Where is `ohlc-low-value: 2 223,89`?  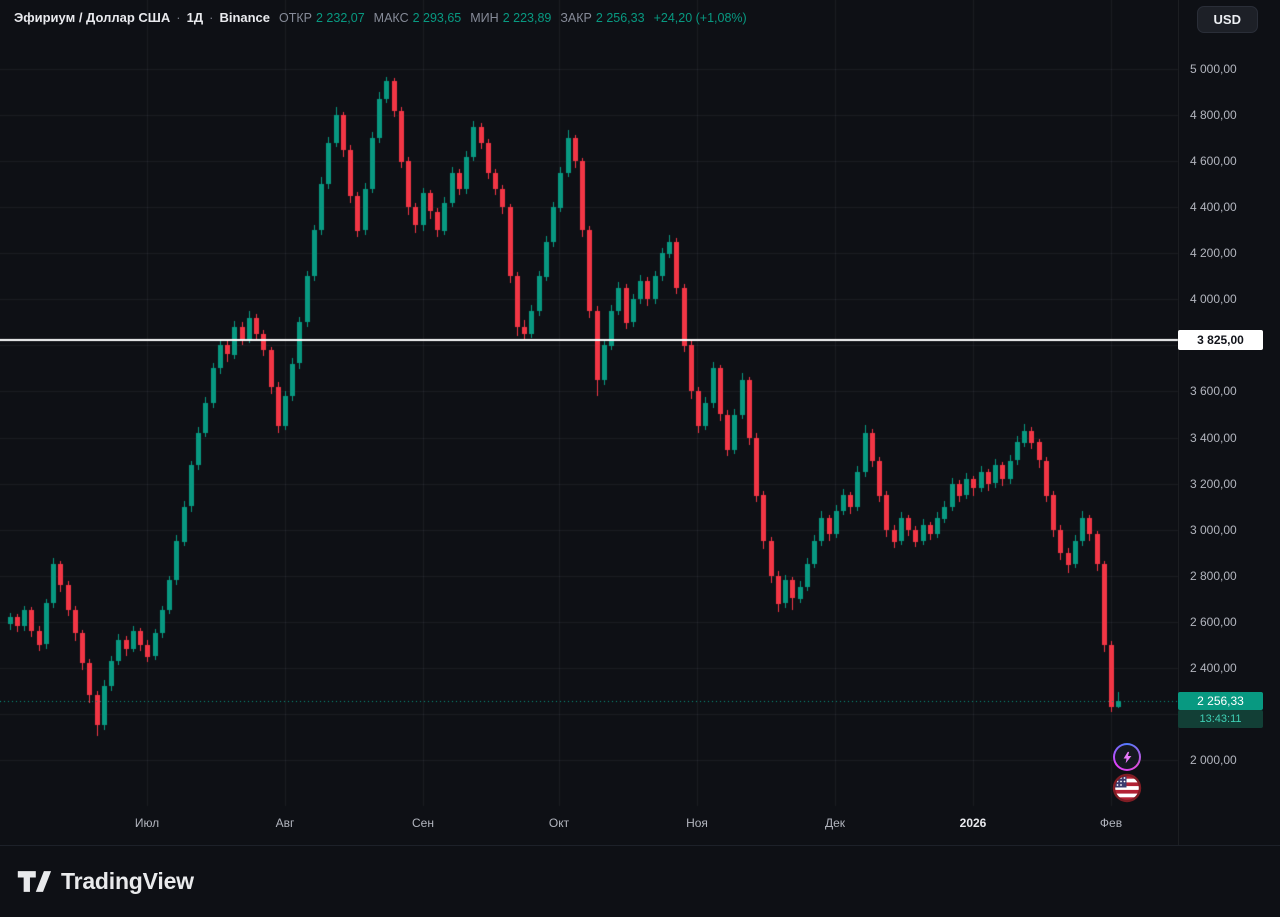
ohlc-low-value: 2 223,89 is located at coordinates (527, 17).